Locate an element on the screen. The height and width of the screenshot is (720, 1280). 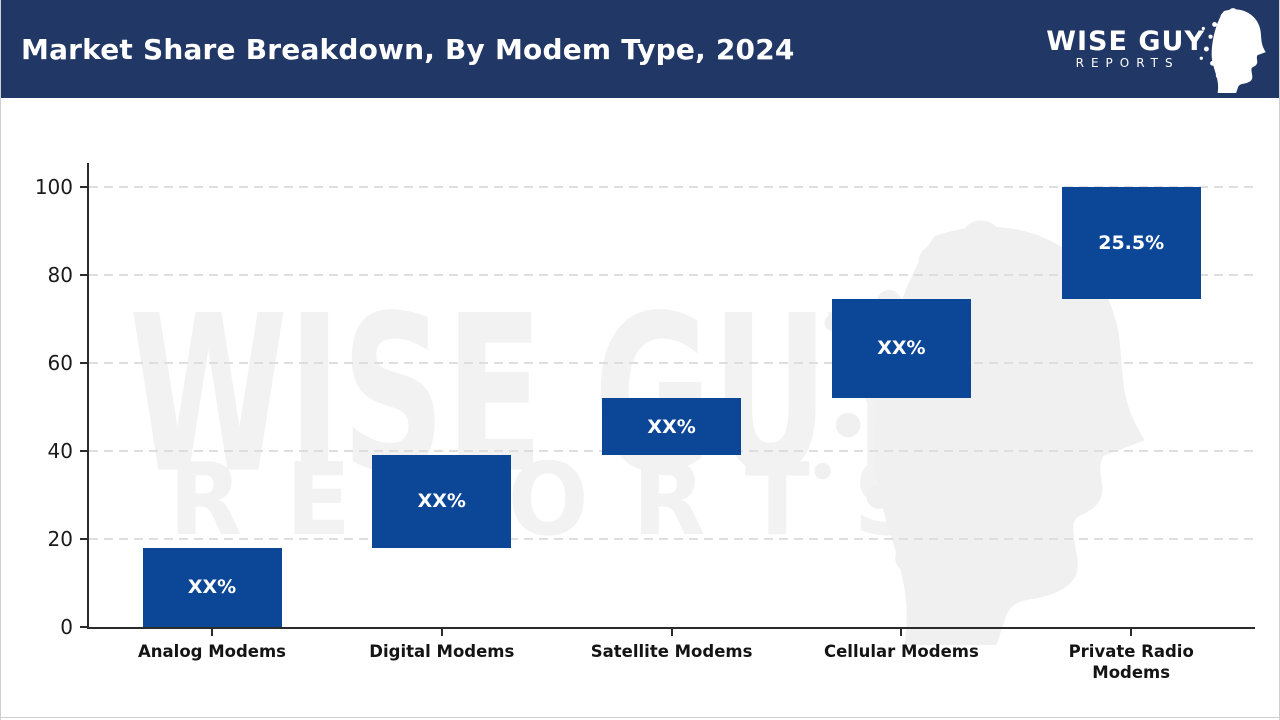
wiseguy-logo-text: WISE GUY REPORTS is located at coordinates (1125, 48).